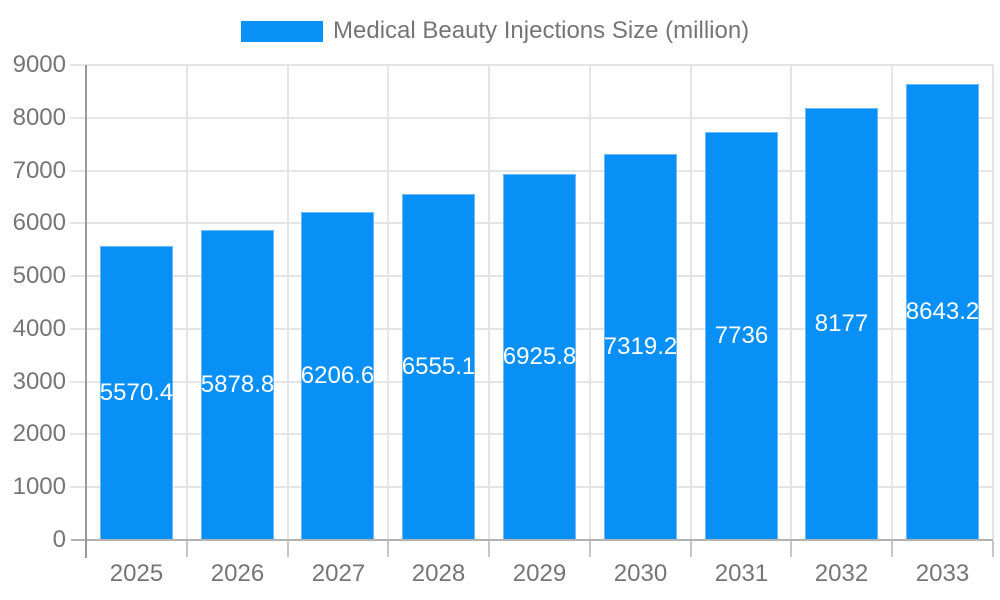  I want to click on x-tick-label: 2033, so click(942, 573).